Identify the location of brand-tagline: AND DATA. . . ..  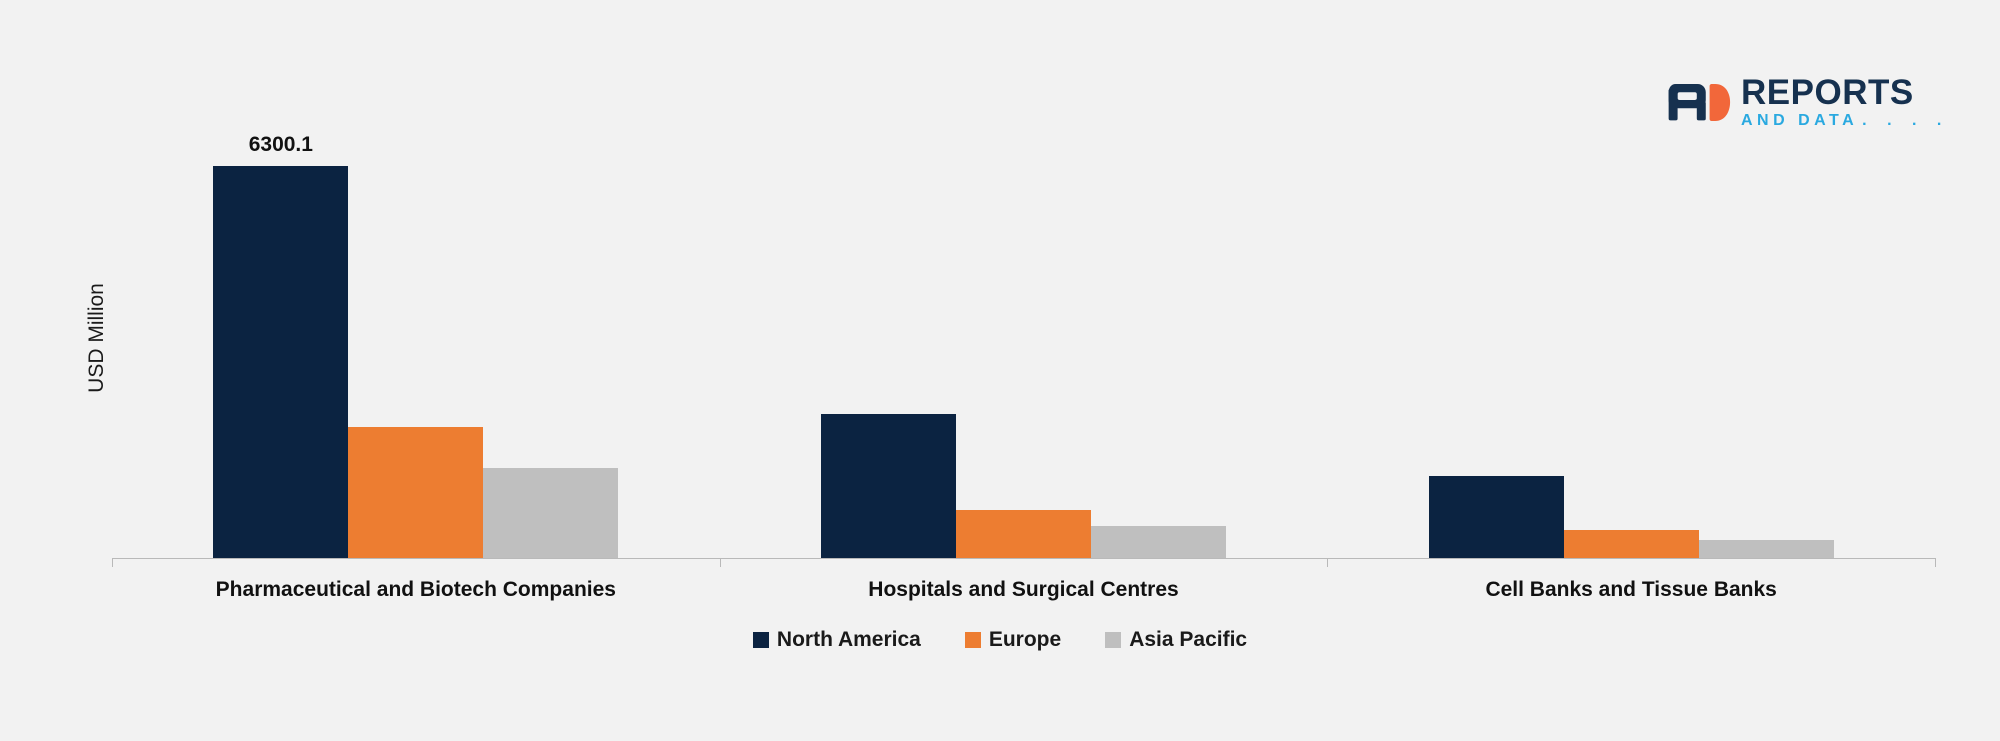
(1845, 121).